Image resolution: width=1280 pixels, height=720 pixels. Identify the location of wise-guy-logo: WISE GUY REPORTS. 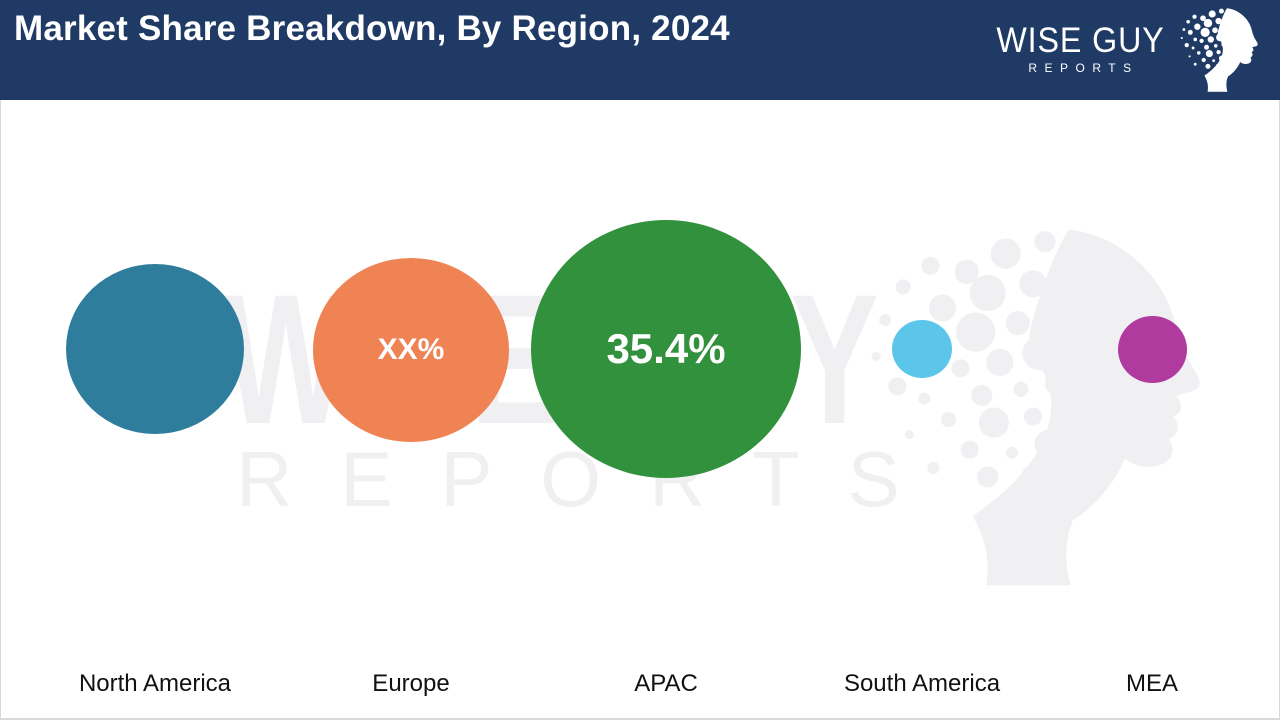
(1127, 49).